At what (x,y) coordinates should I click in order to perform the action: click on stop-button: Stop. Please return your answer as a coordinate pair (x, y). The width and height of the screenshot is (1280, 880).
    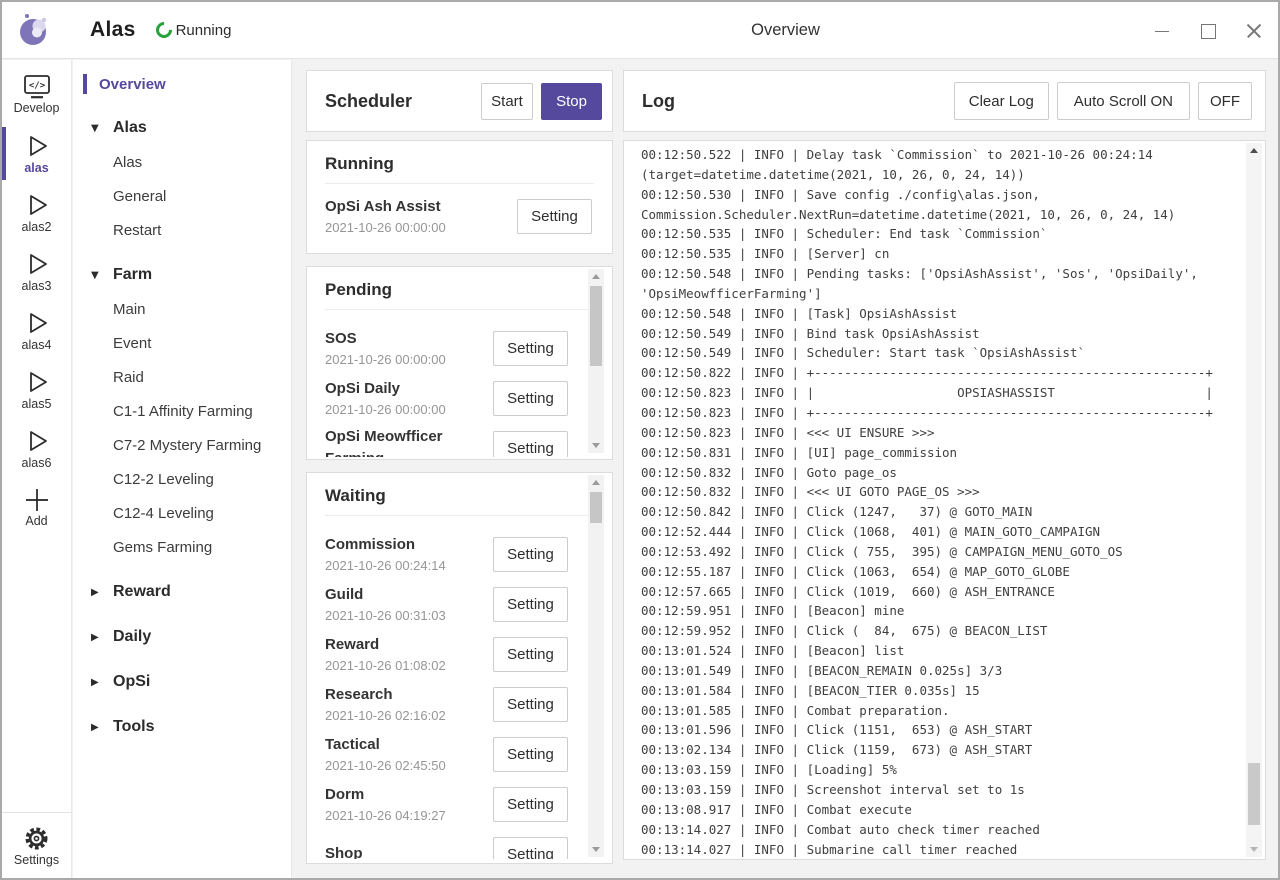
    Looking at the image, I should click on (571, 101).